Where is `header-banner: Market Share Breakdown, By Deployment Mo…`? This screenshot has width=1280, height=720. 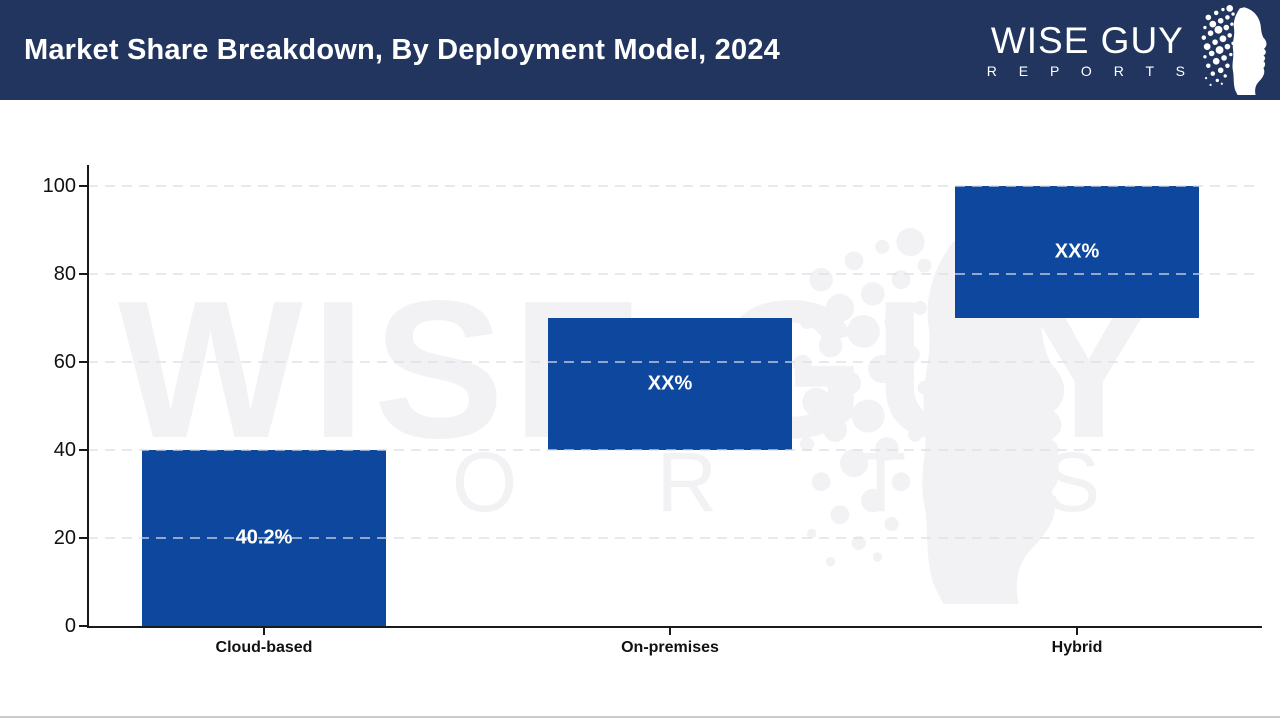 header-banner: Market Share Breakdown, By Deployment Mo… is located at coordinates (640, 50).